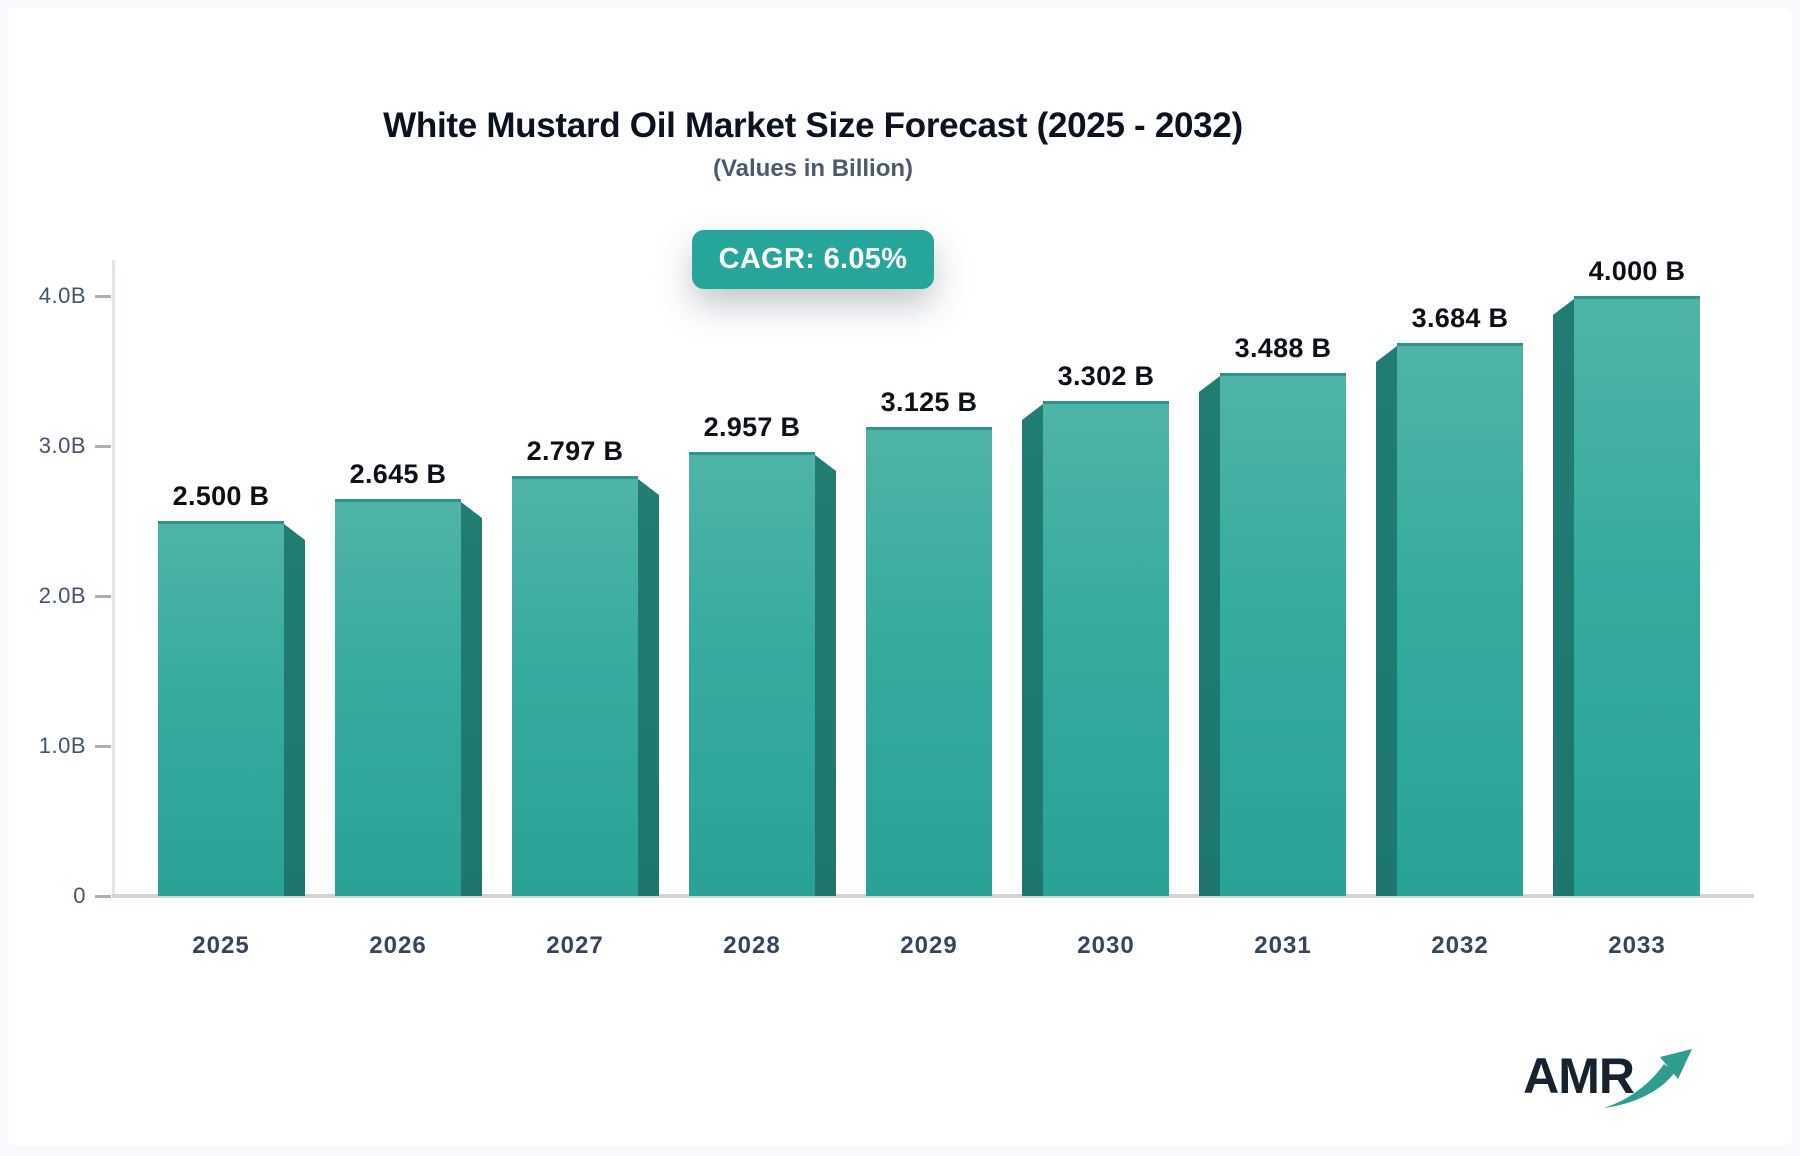  What do you see at coordinates (1106, 376) in the screenshot?
I see `bar-value-label: 3.302 B` at bounding box center [1106, 376].